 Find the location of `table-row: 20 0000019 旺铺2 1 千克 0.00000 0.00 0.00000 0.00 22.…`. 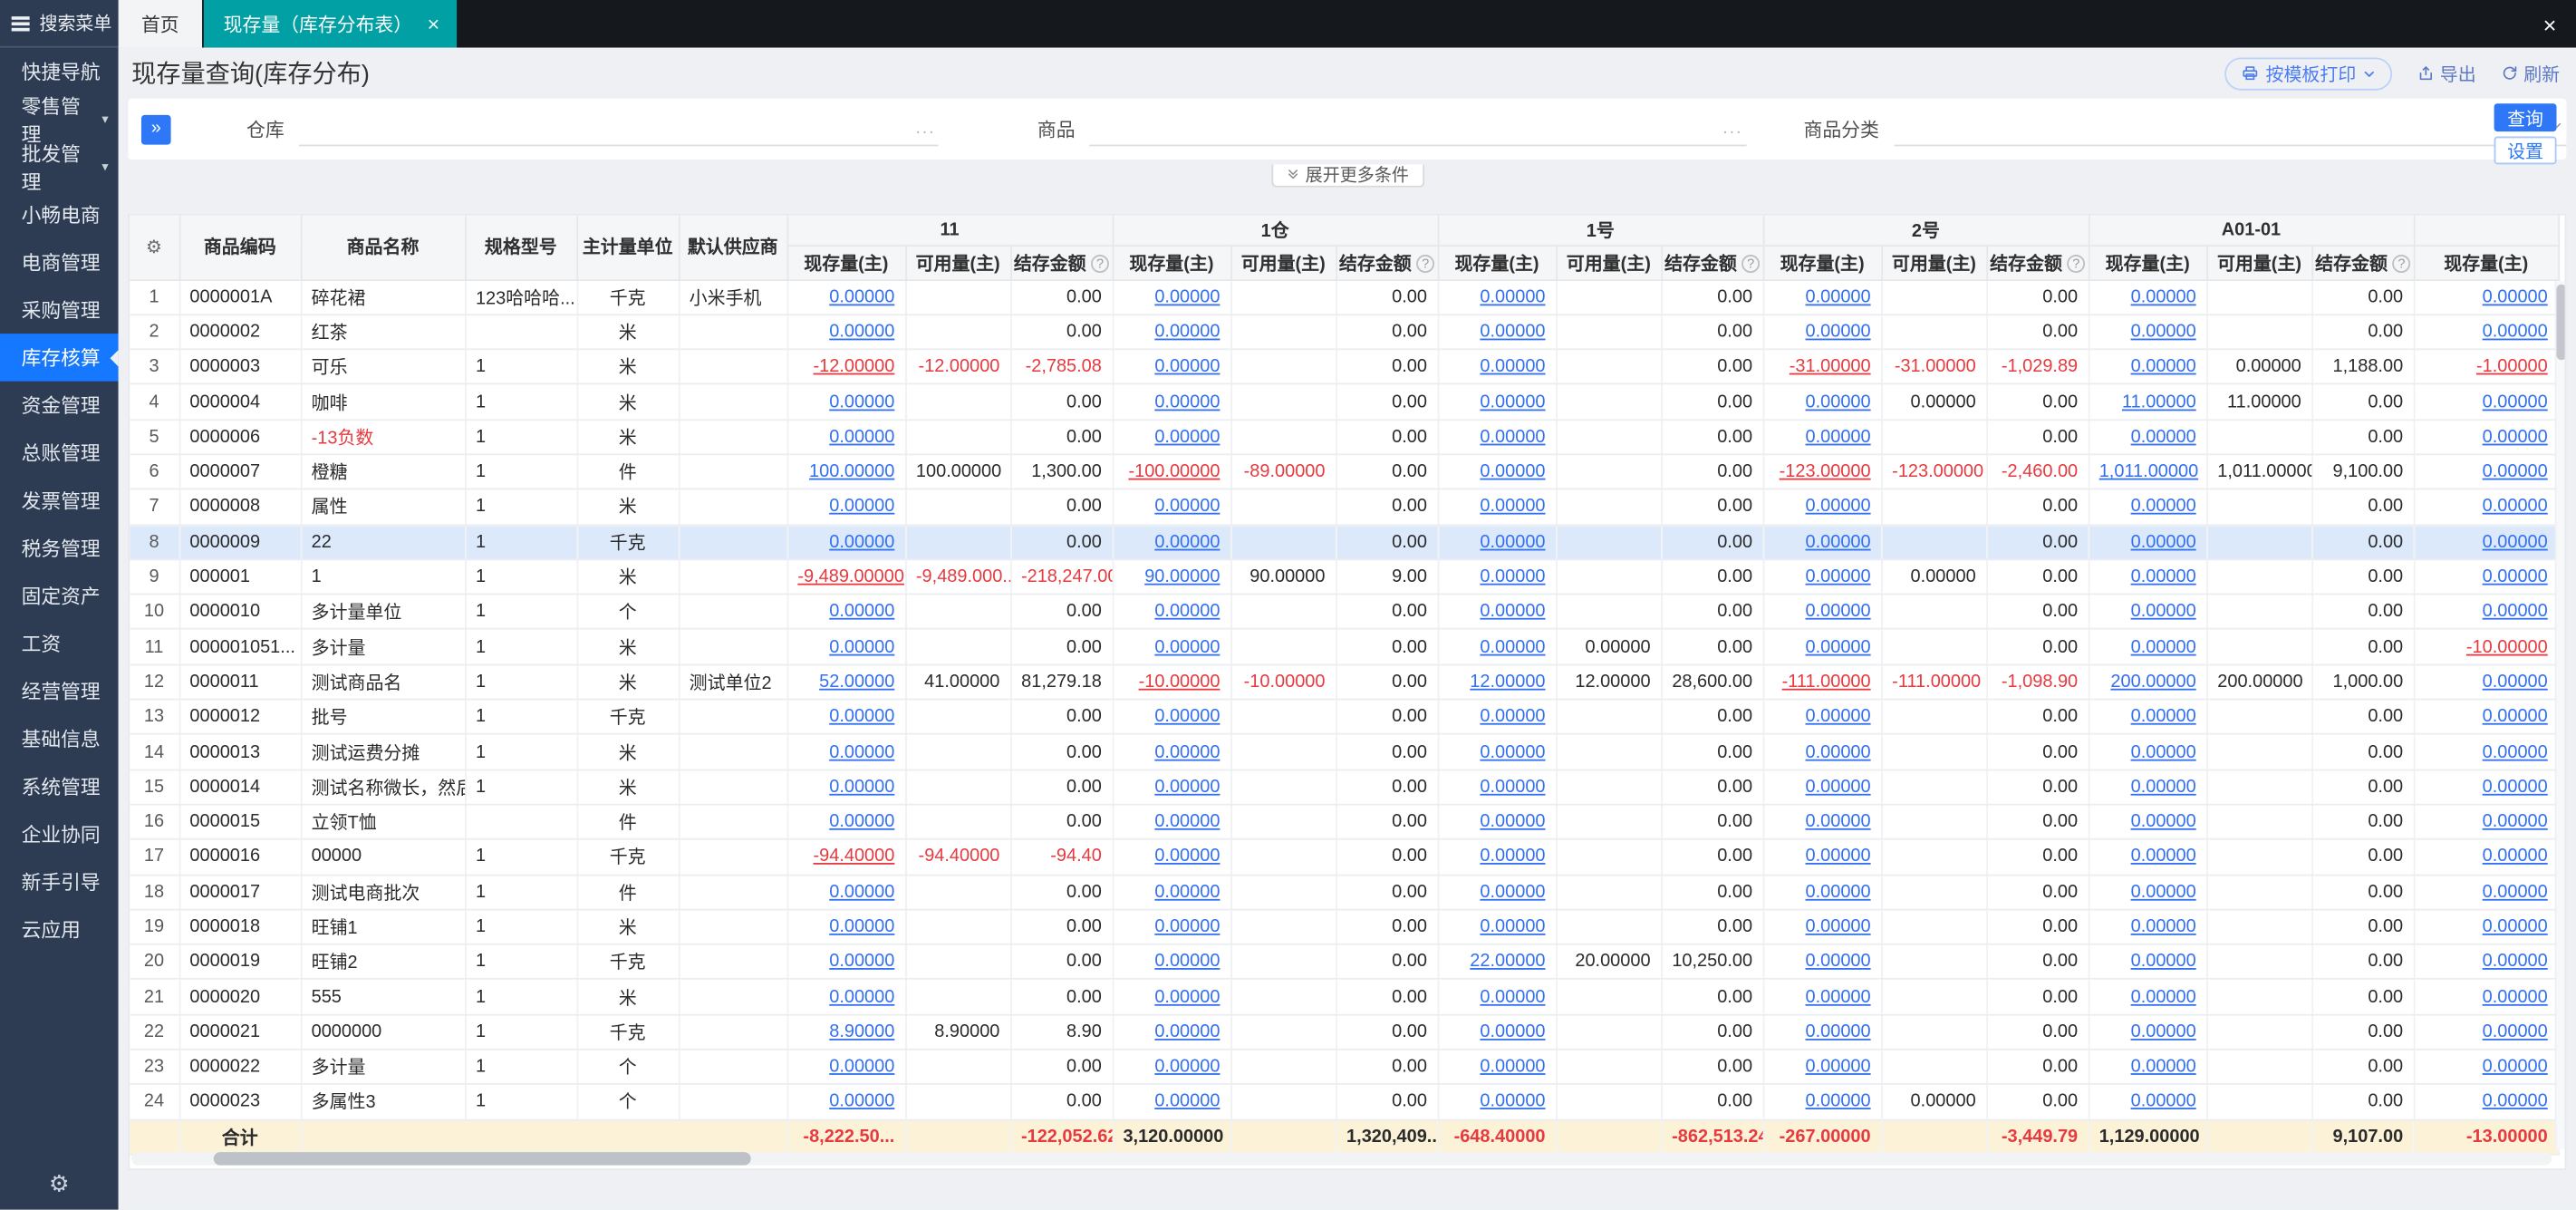

table-row: 20 0000019 旺铺2 1 千克 0.00000 0.00 0.00000 0.00 22.… is located at coordinates (1345, 962).